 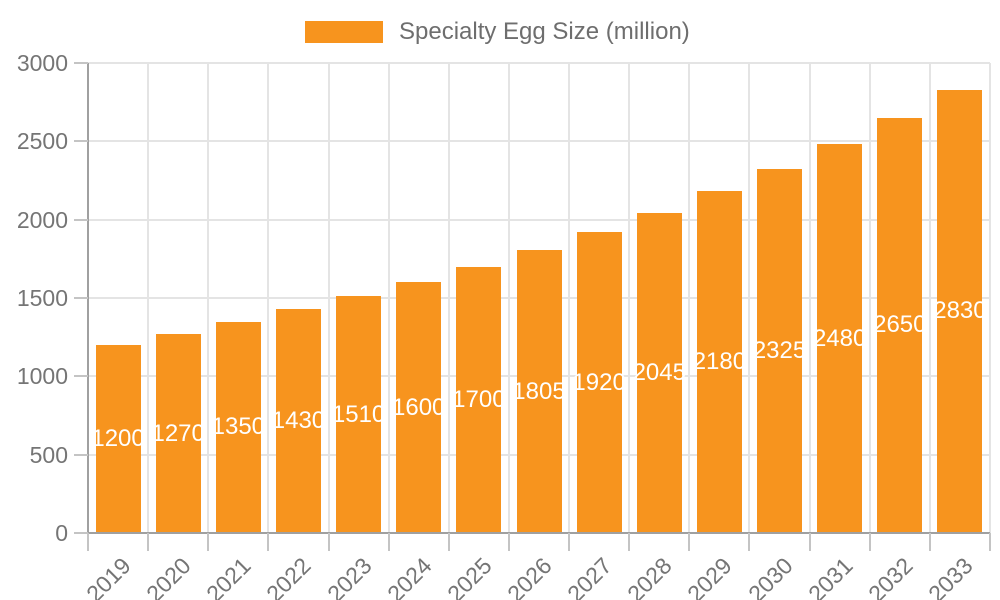 I want to click on bar-2019, so click(x=118, y=439).